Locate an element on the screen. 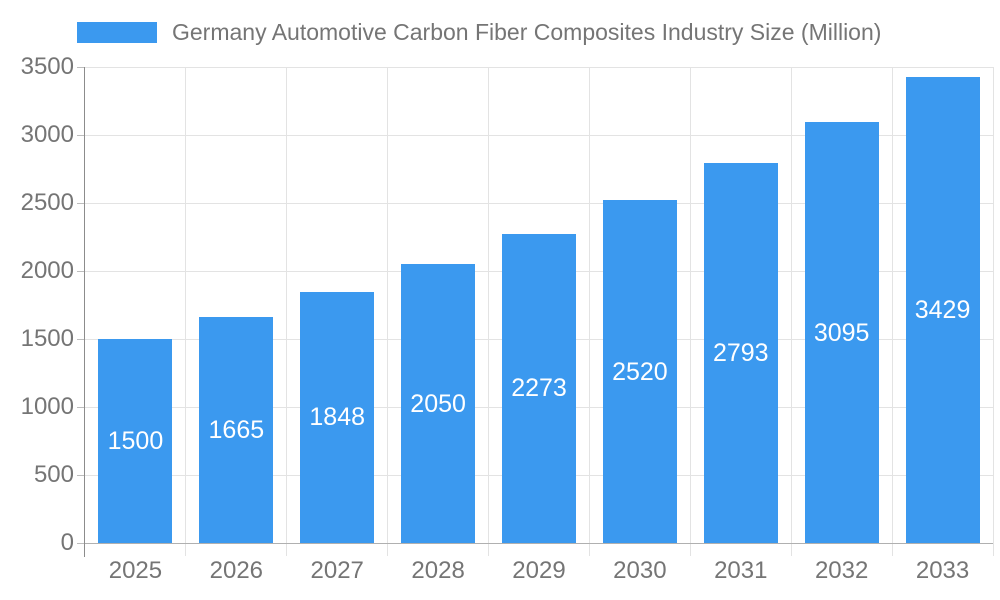  bar-value-label: 2273 is located at coordinates (539, 388).